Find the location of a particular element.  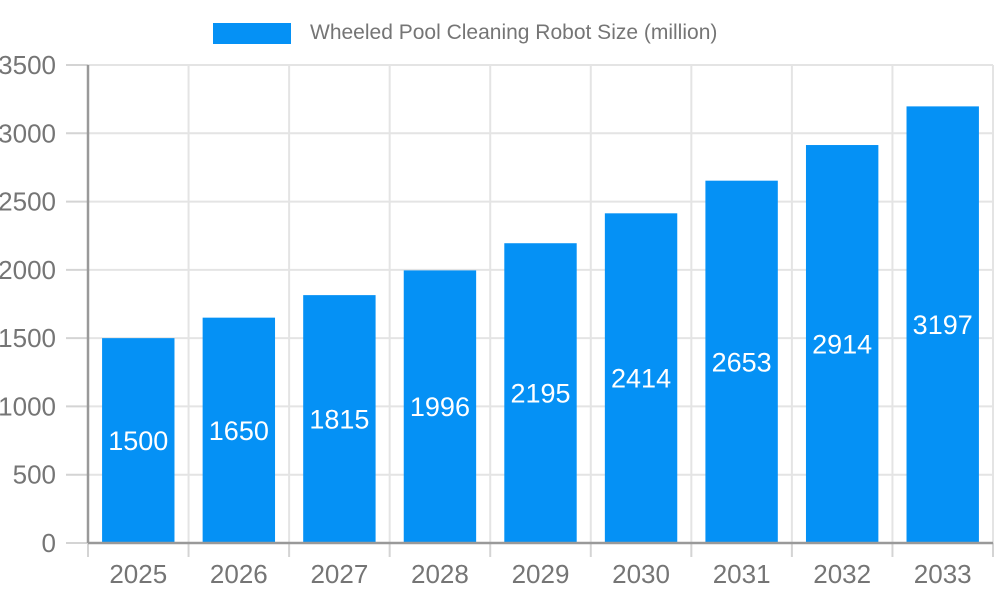

x-tick-label: 2027 is located at coordinates (339, 574).